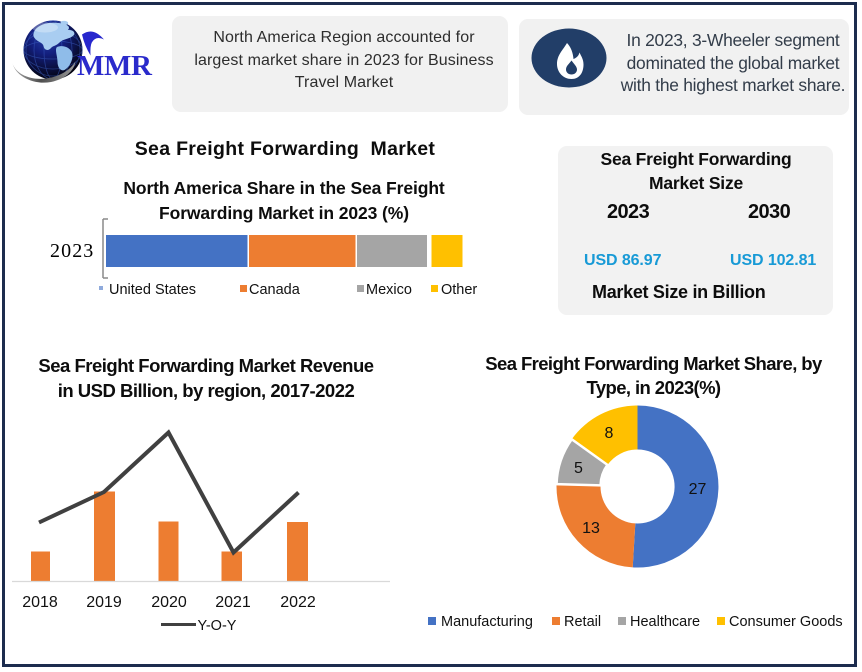 This screenshot has width=862, height=672. I want to click on svg-text: 2018, so click(40, 602).